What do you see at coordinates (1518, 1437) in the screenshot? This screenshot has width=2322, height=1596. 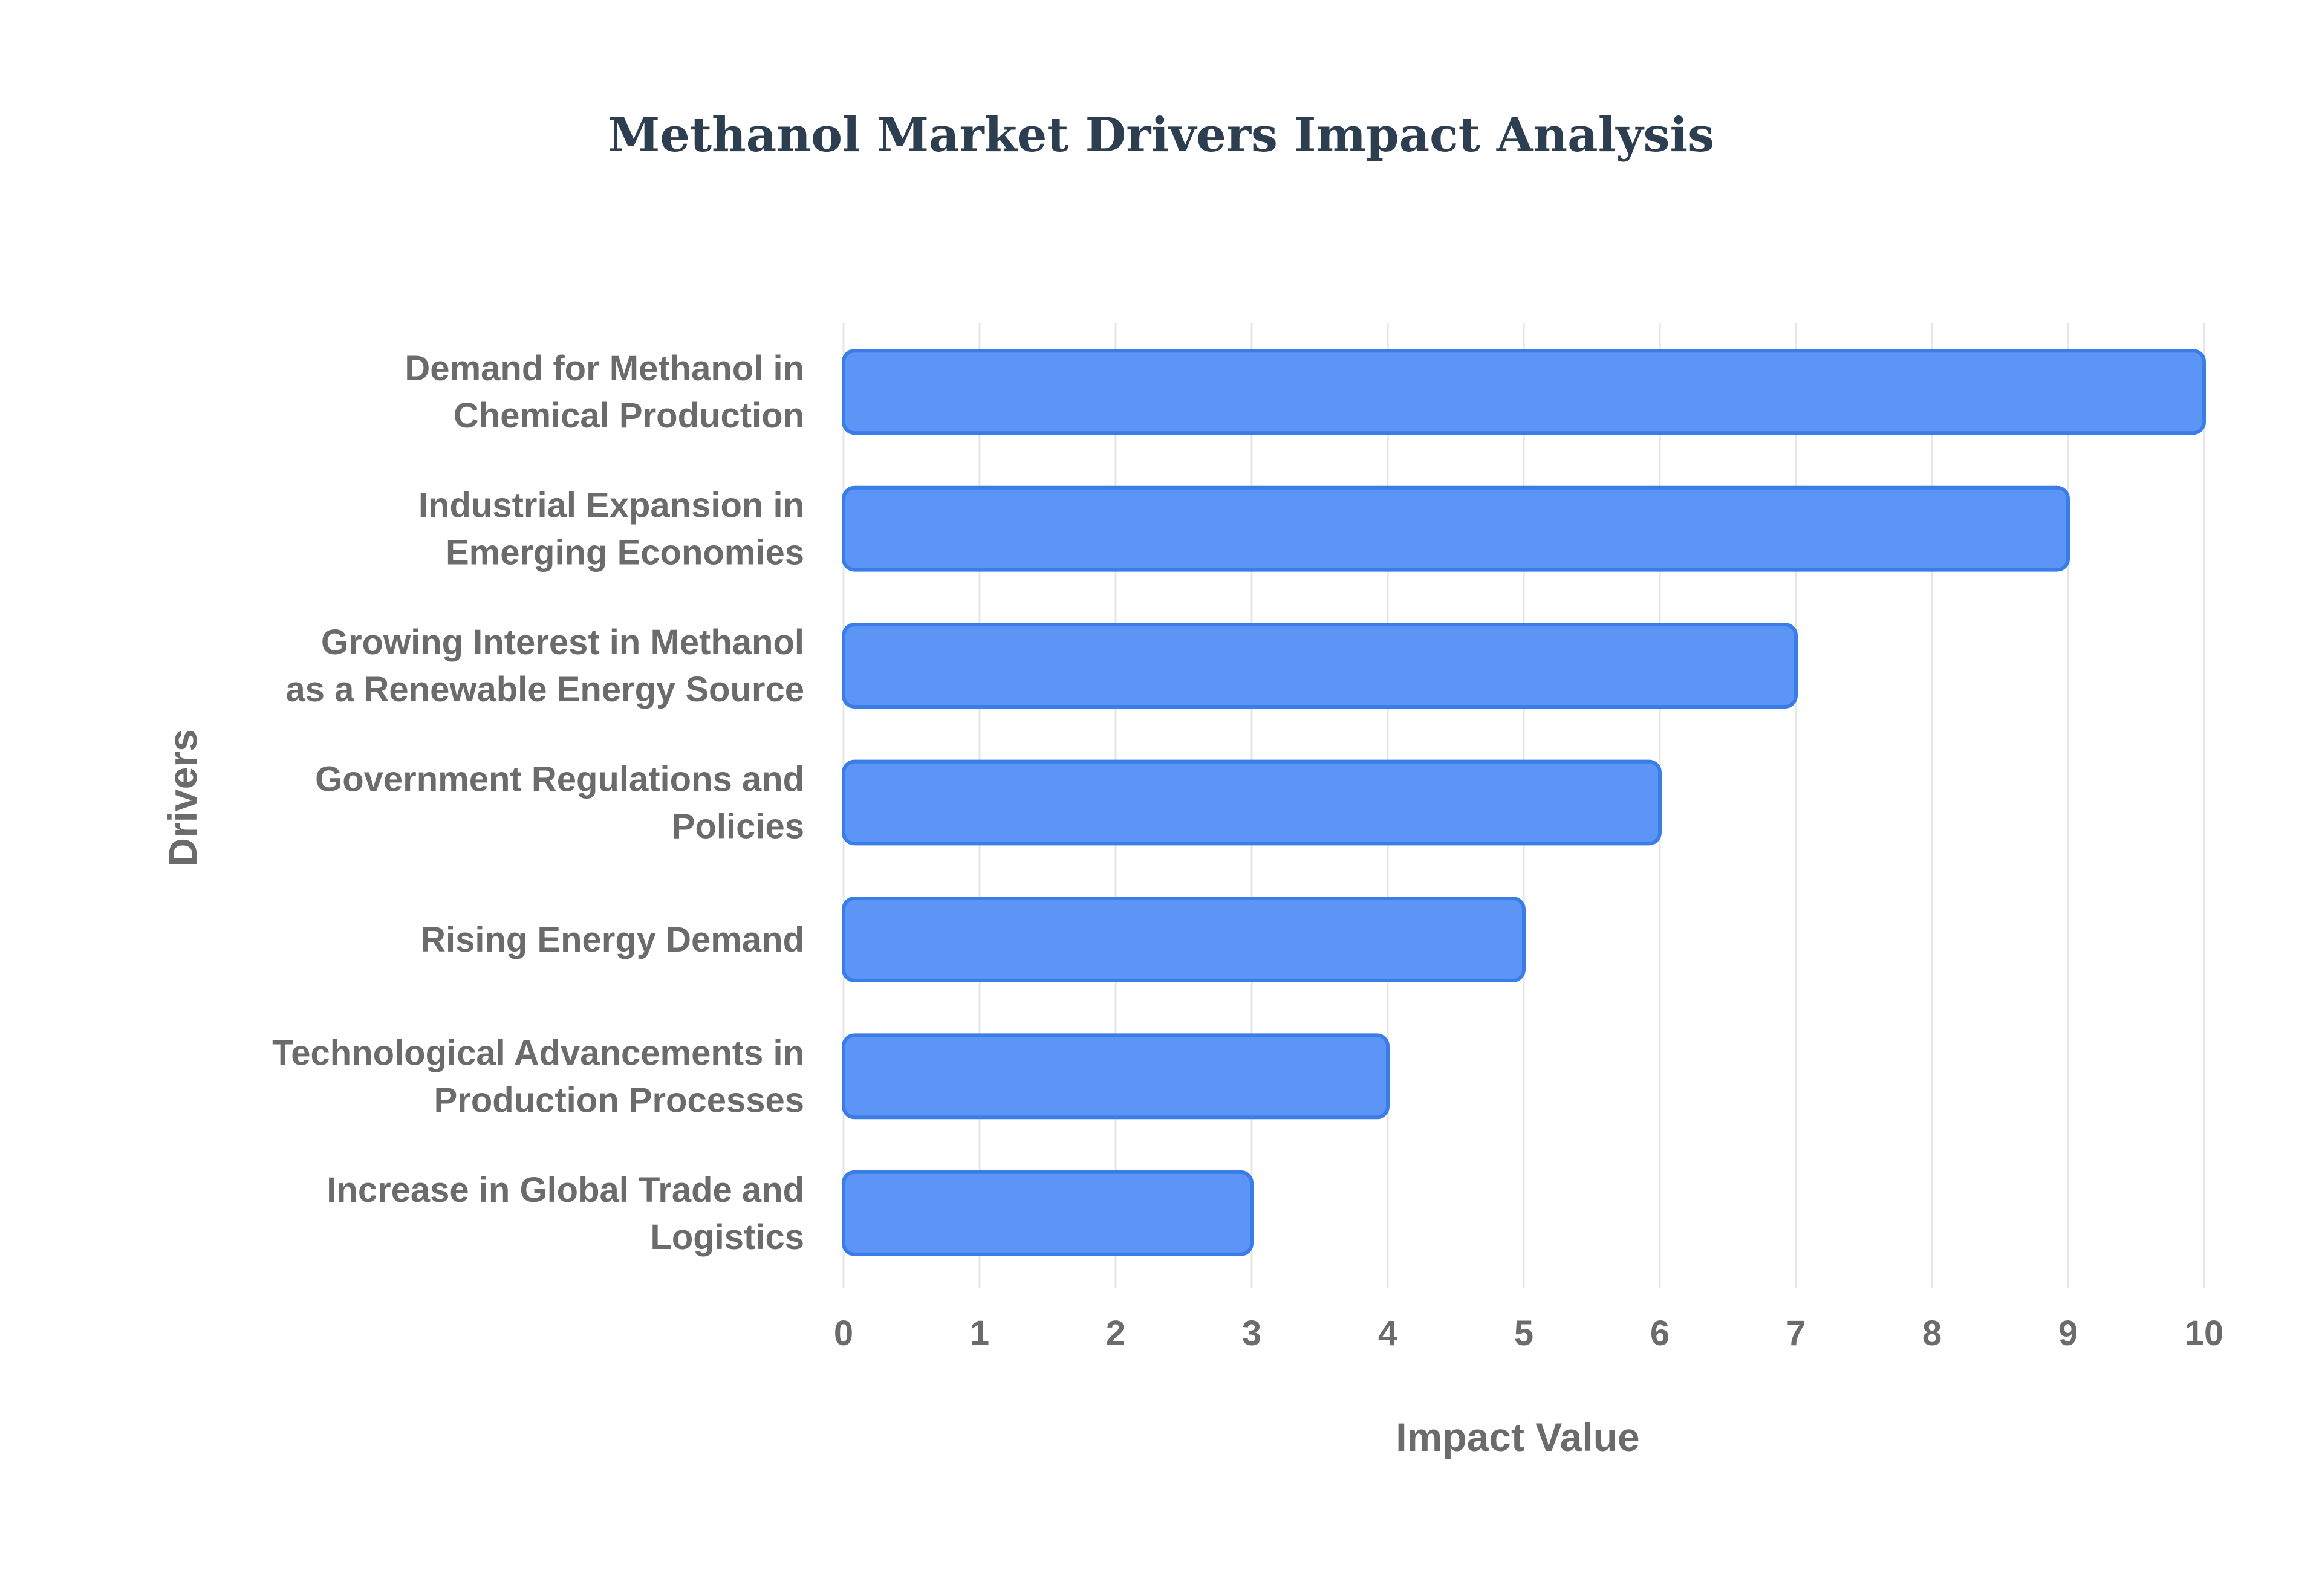 I see `x-axis-title: Impact Value` at bounding box center [1518, 1437].